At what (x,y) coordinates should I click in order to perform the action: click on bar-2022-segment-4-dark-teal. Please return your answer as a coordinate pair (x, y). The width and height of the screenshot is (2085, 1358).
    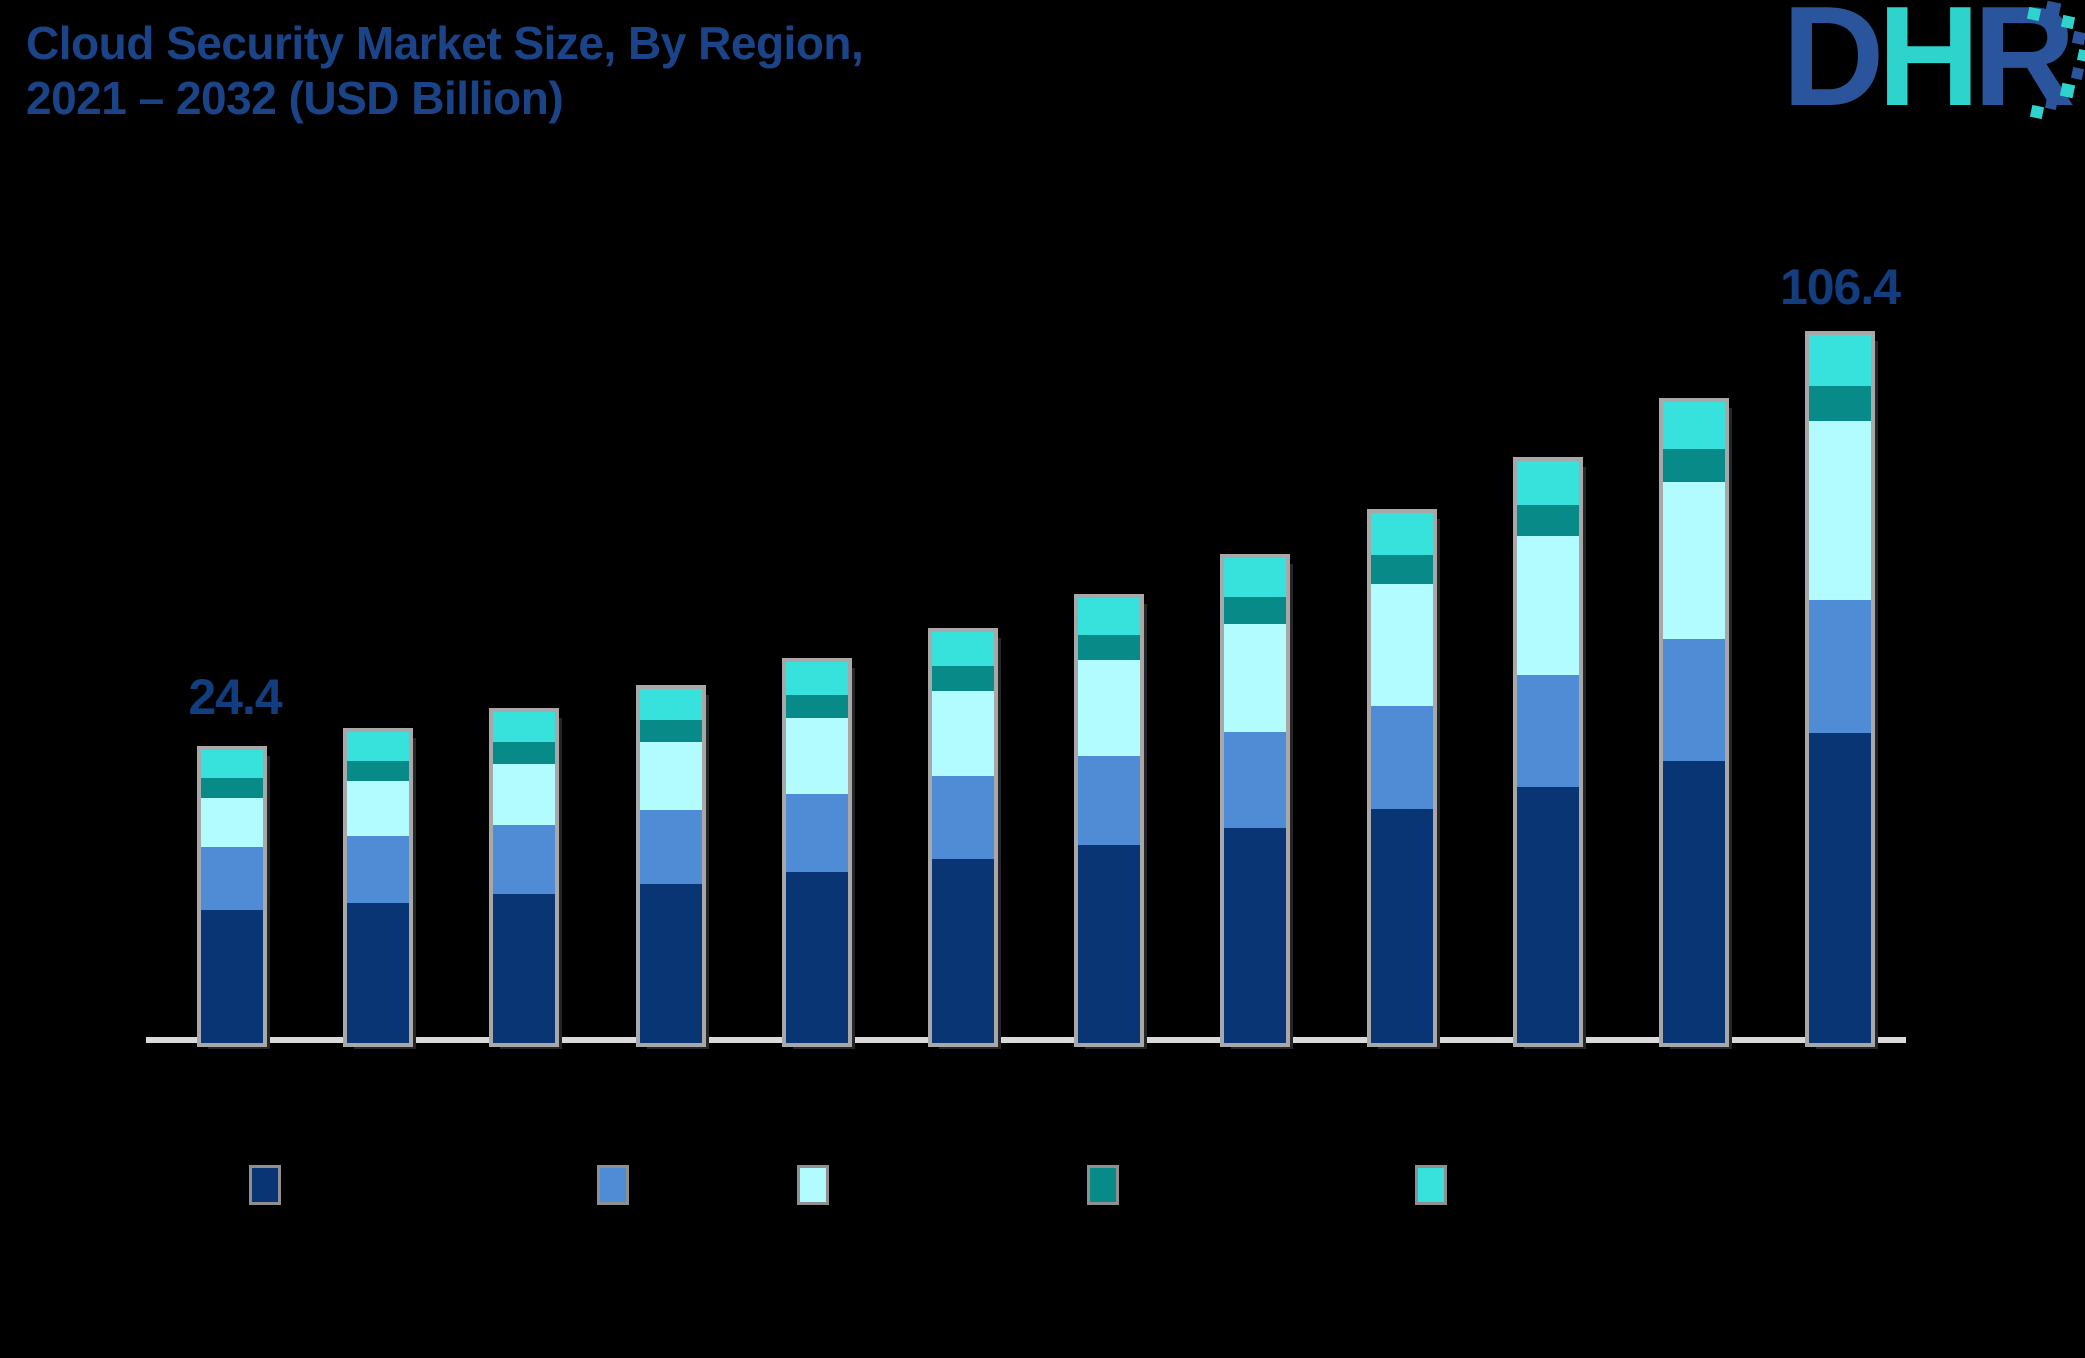
    Looking at the image, I should click on (378, 771).